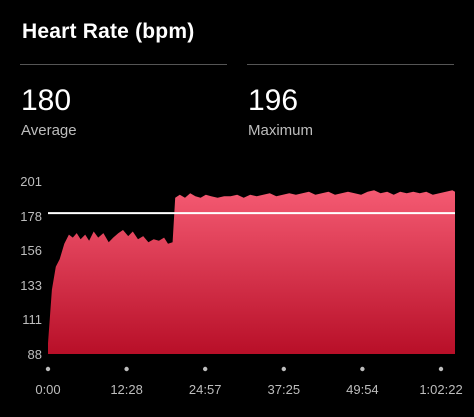 This screenshot has width=474, height=417. Describe the element at coordinates (49, 130) in the screenshot. I see `average-label: Average` at that location.